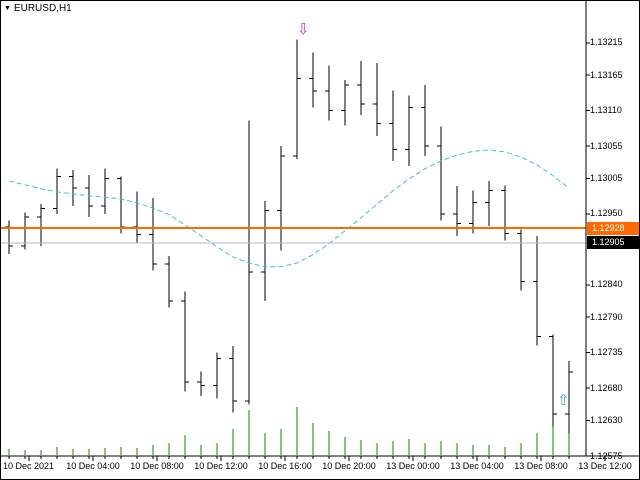 The height and width of the screenshot is (480, 640). What do you see at coordinates (605, 466) in the screenshot?
I see `time-axis-label: 13 Dec 12:00` at bounding box center [605, 466].